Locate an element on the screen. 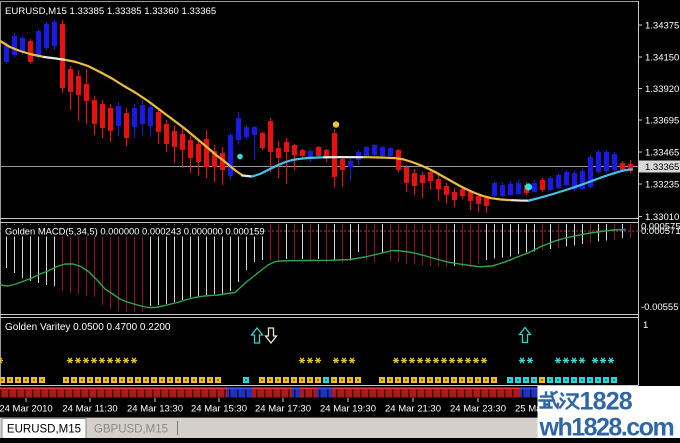  svg-text: 24 Mar 2010 is located at coordinates (26, 409).